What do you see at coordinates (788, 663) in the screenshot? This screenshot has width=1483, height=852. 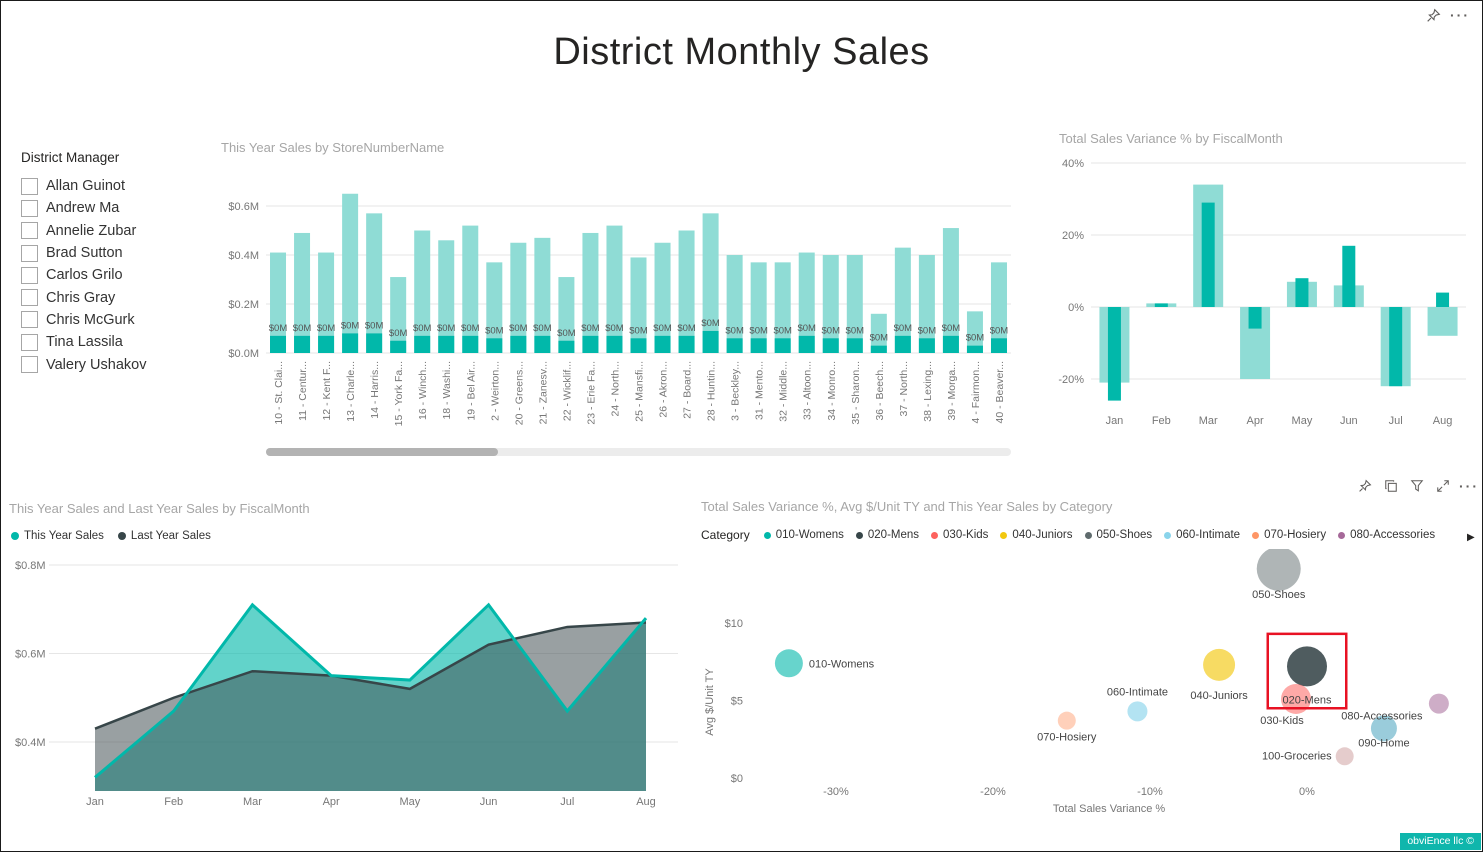 I see `bubble-010-Womens` at bounding box center [788, 663].